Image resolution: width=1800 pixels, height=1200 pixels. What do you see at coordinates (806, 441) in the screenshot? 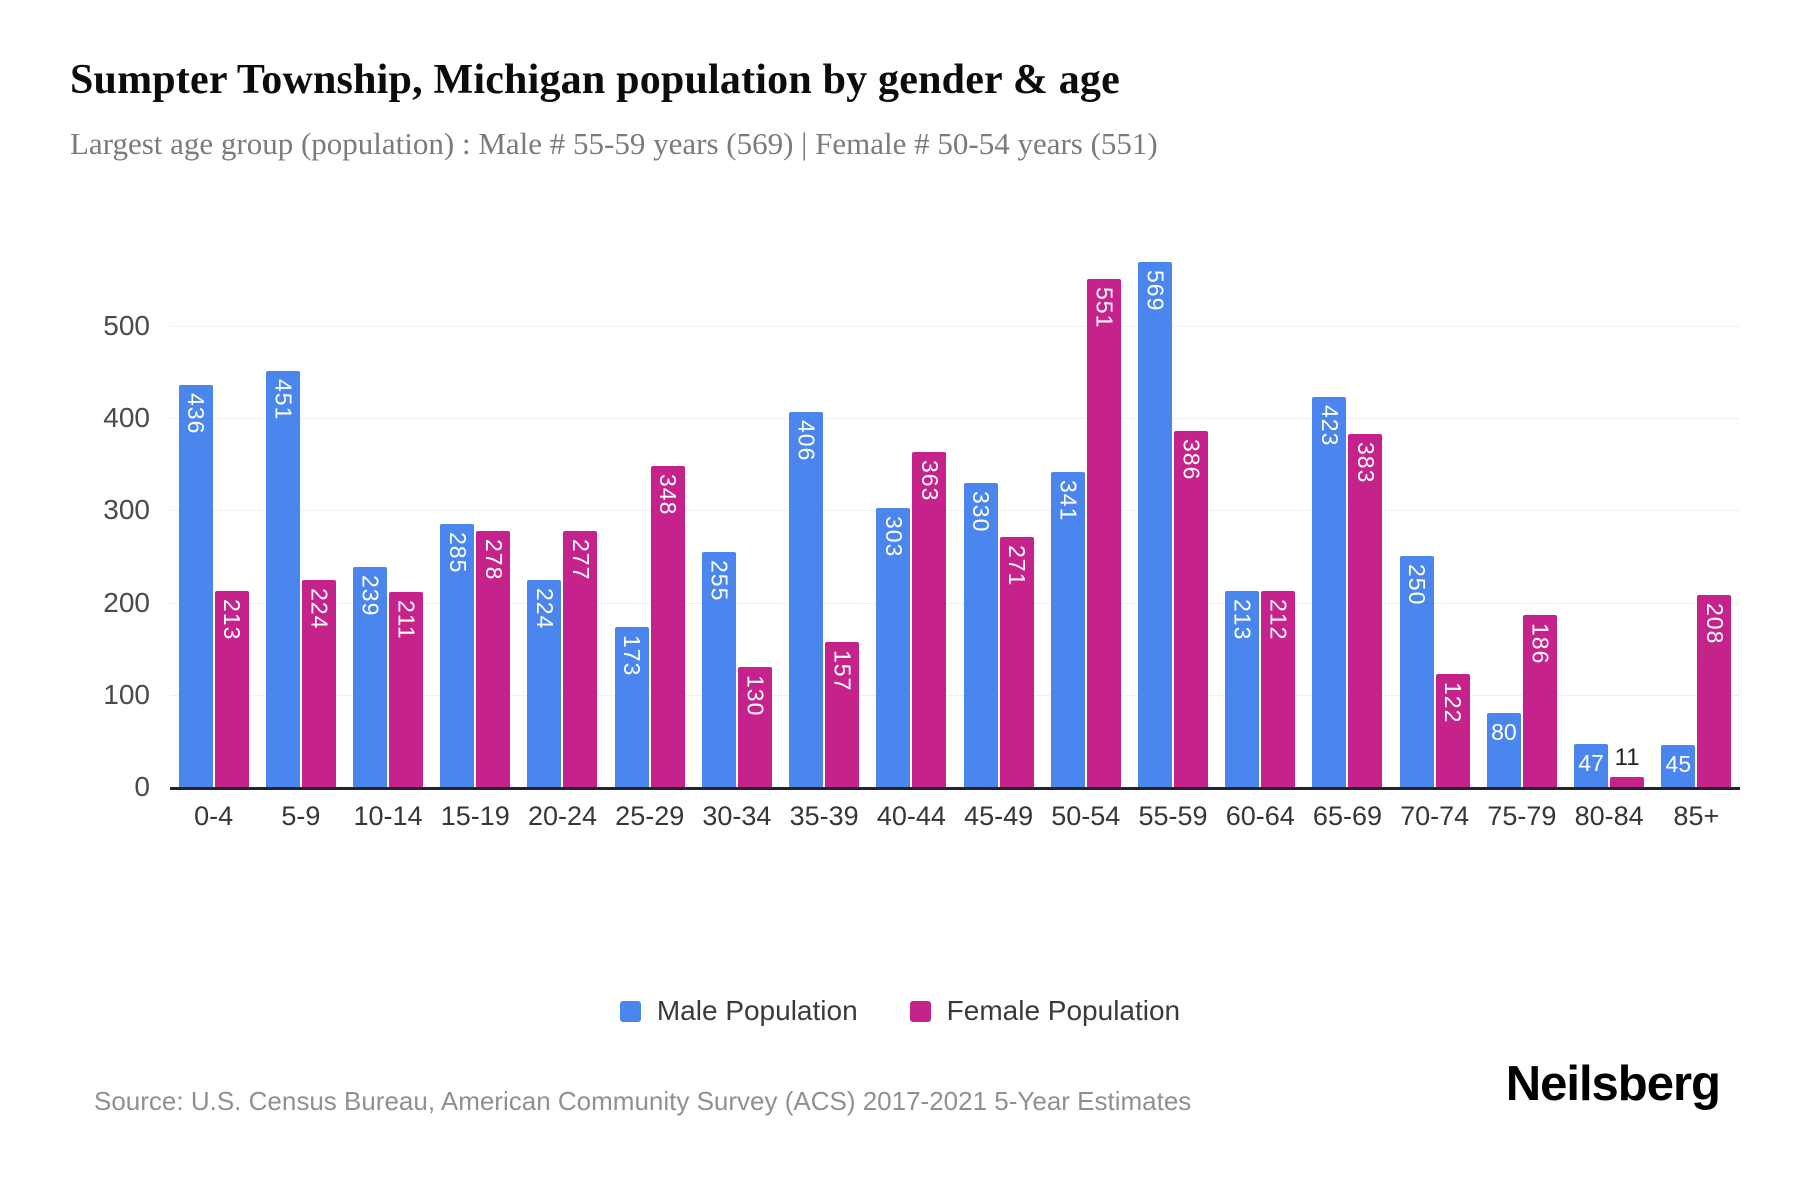
I see `bar-value-label: 406` at bounding box center [806, 441].